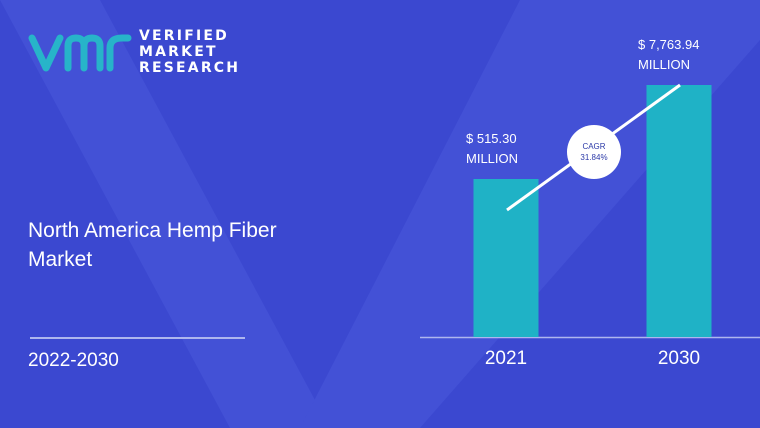 This screenshot has height=428, width=760. I want to click on bar-2021, so click(506, 258).